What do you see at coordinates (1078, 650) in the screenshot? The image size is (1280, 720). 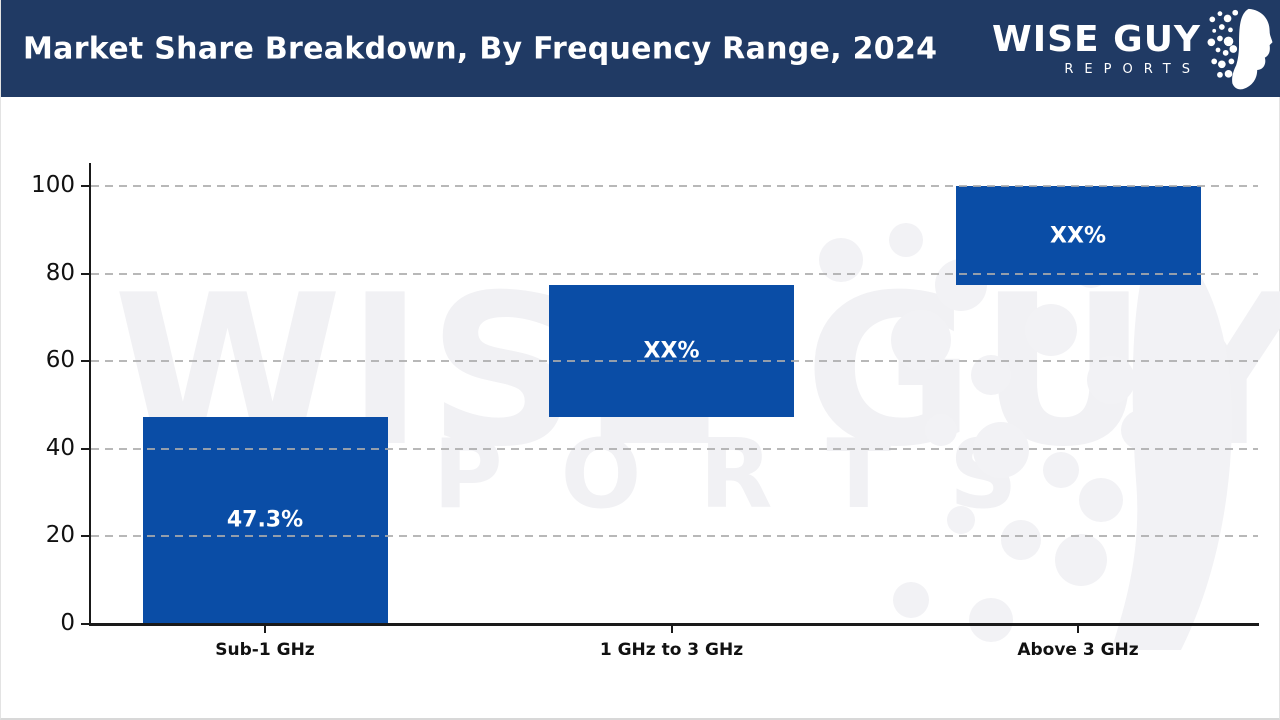 I see `x-category-label-2: Above 3 GHz` at bounding box center [1078, 650].